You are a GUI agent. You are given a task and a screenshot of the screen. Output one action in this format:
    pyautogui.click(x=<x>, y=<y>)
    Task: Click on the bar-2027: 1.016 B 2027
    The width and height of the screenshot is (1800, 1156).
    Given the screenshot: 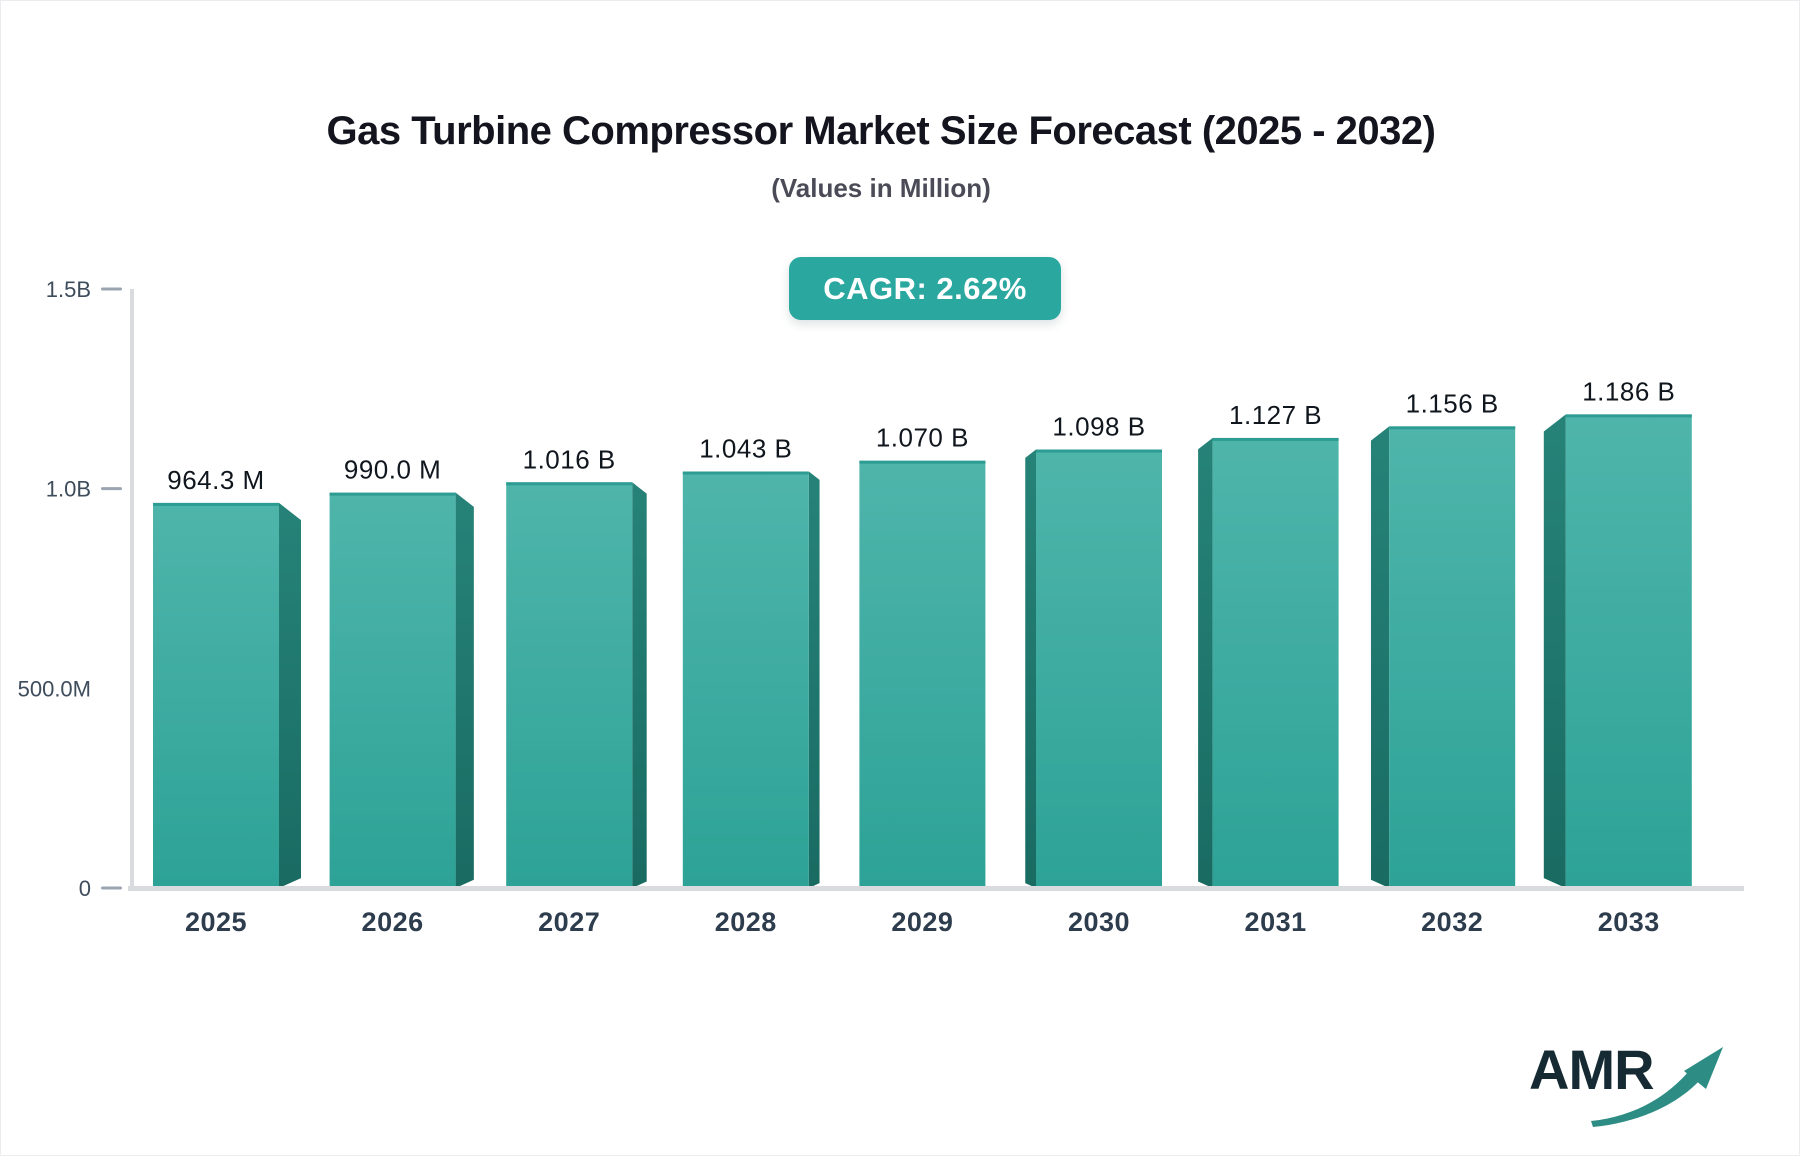 What is the action you would take?
    pyautogui.click(x=576, y=690)
    